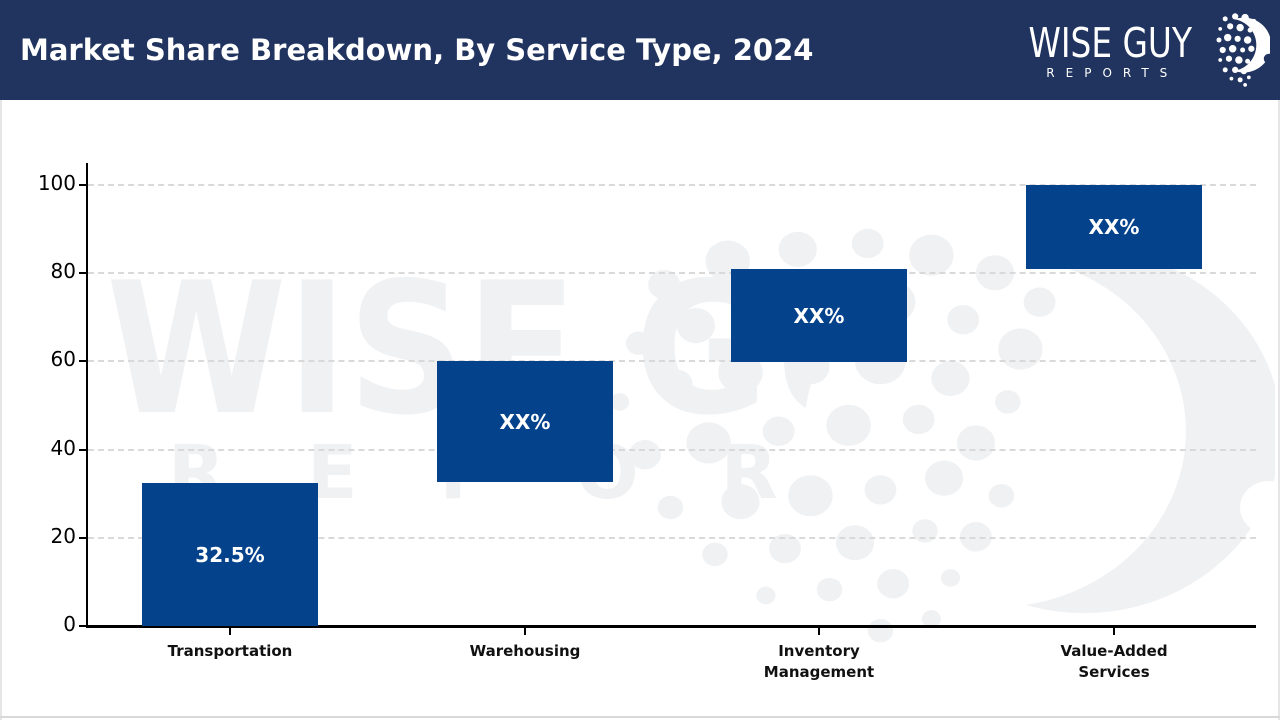 The width and height of the screenshot is (1280, 720). Describe the element at coordinates (525, 631) in the screenshot. I see `x-tick-mark-warehousing` at that location.